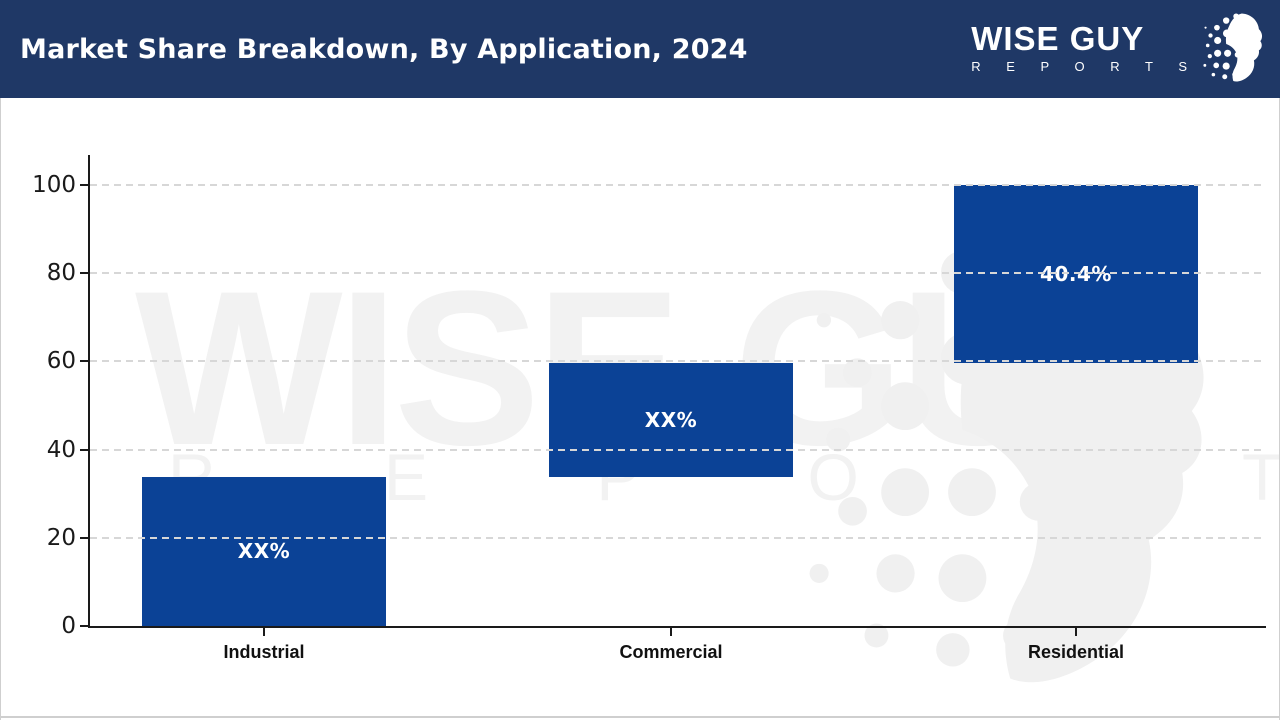 The height and width of the screenshot is (720, 1280). Describe the element at coordinates (1058, 38) in the screenshot. I see `logo-wordmark: WISE GUY` at that location.